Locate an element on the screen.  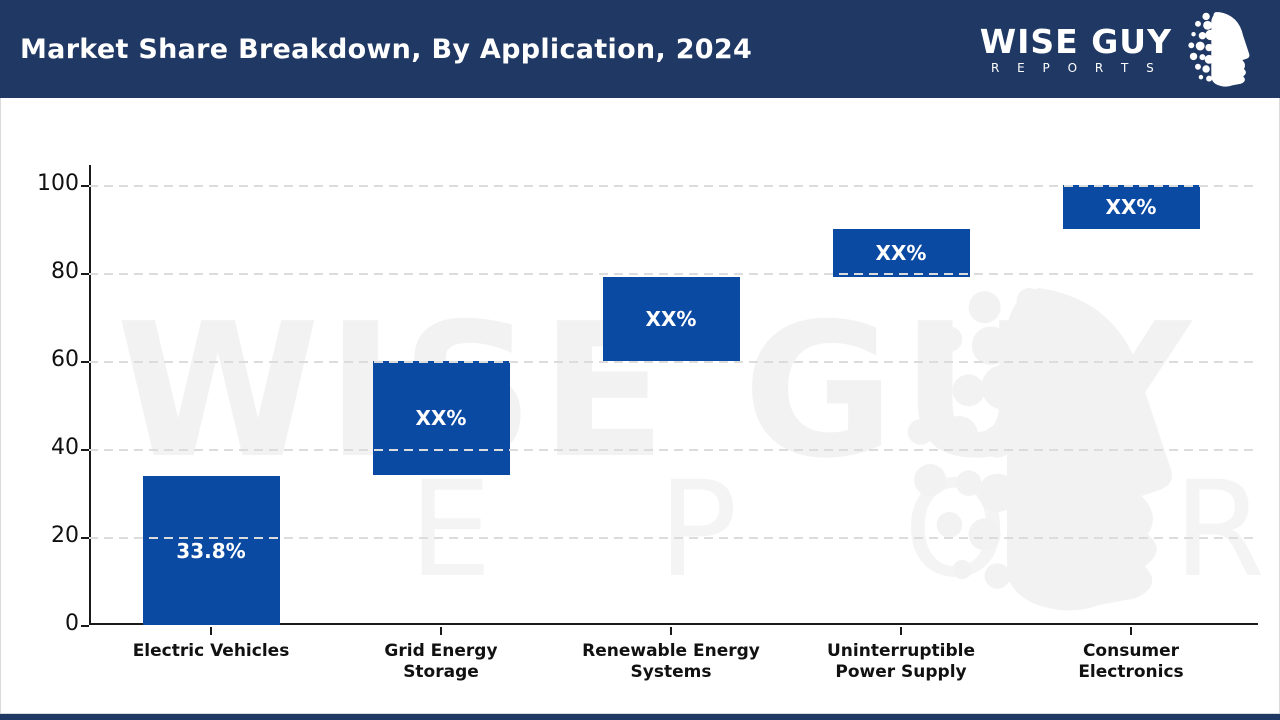
footer-bar is located at coordinates (640, 717).